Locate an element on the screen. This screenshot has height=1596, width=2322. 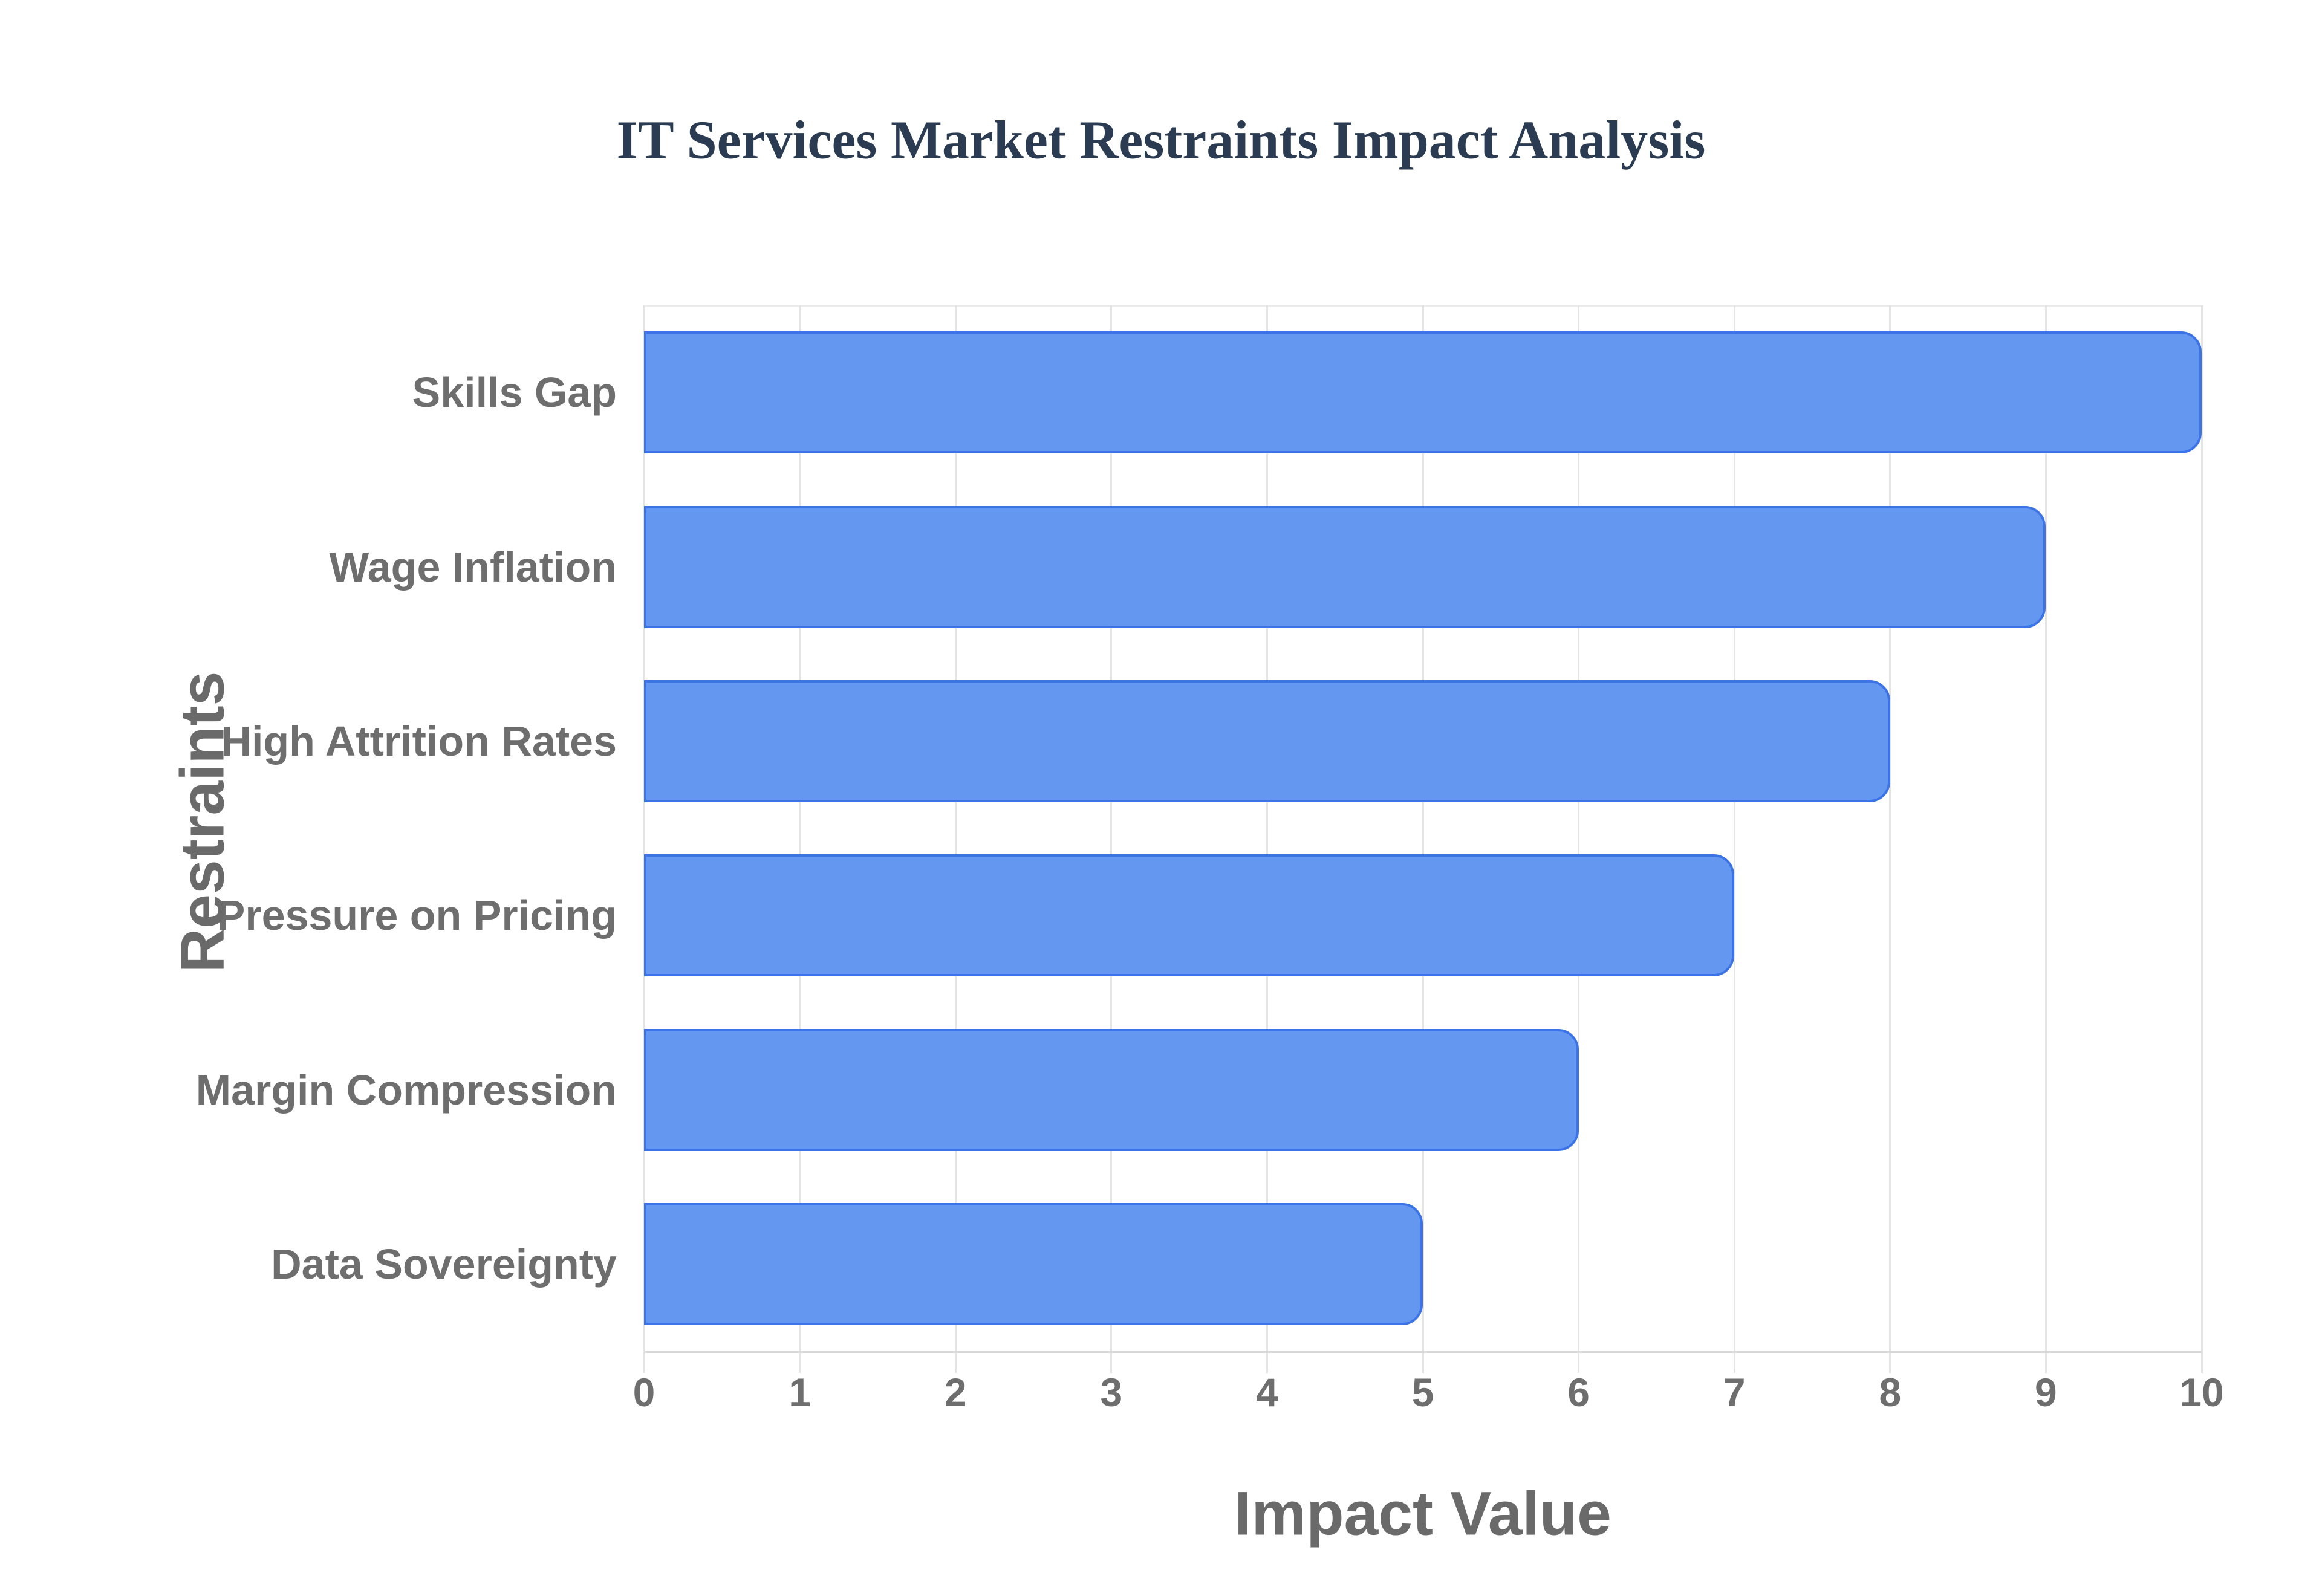
category-label-skills-gap: Skills Gap is located at coordinates (514, 393).